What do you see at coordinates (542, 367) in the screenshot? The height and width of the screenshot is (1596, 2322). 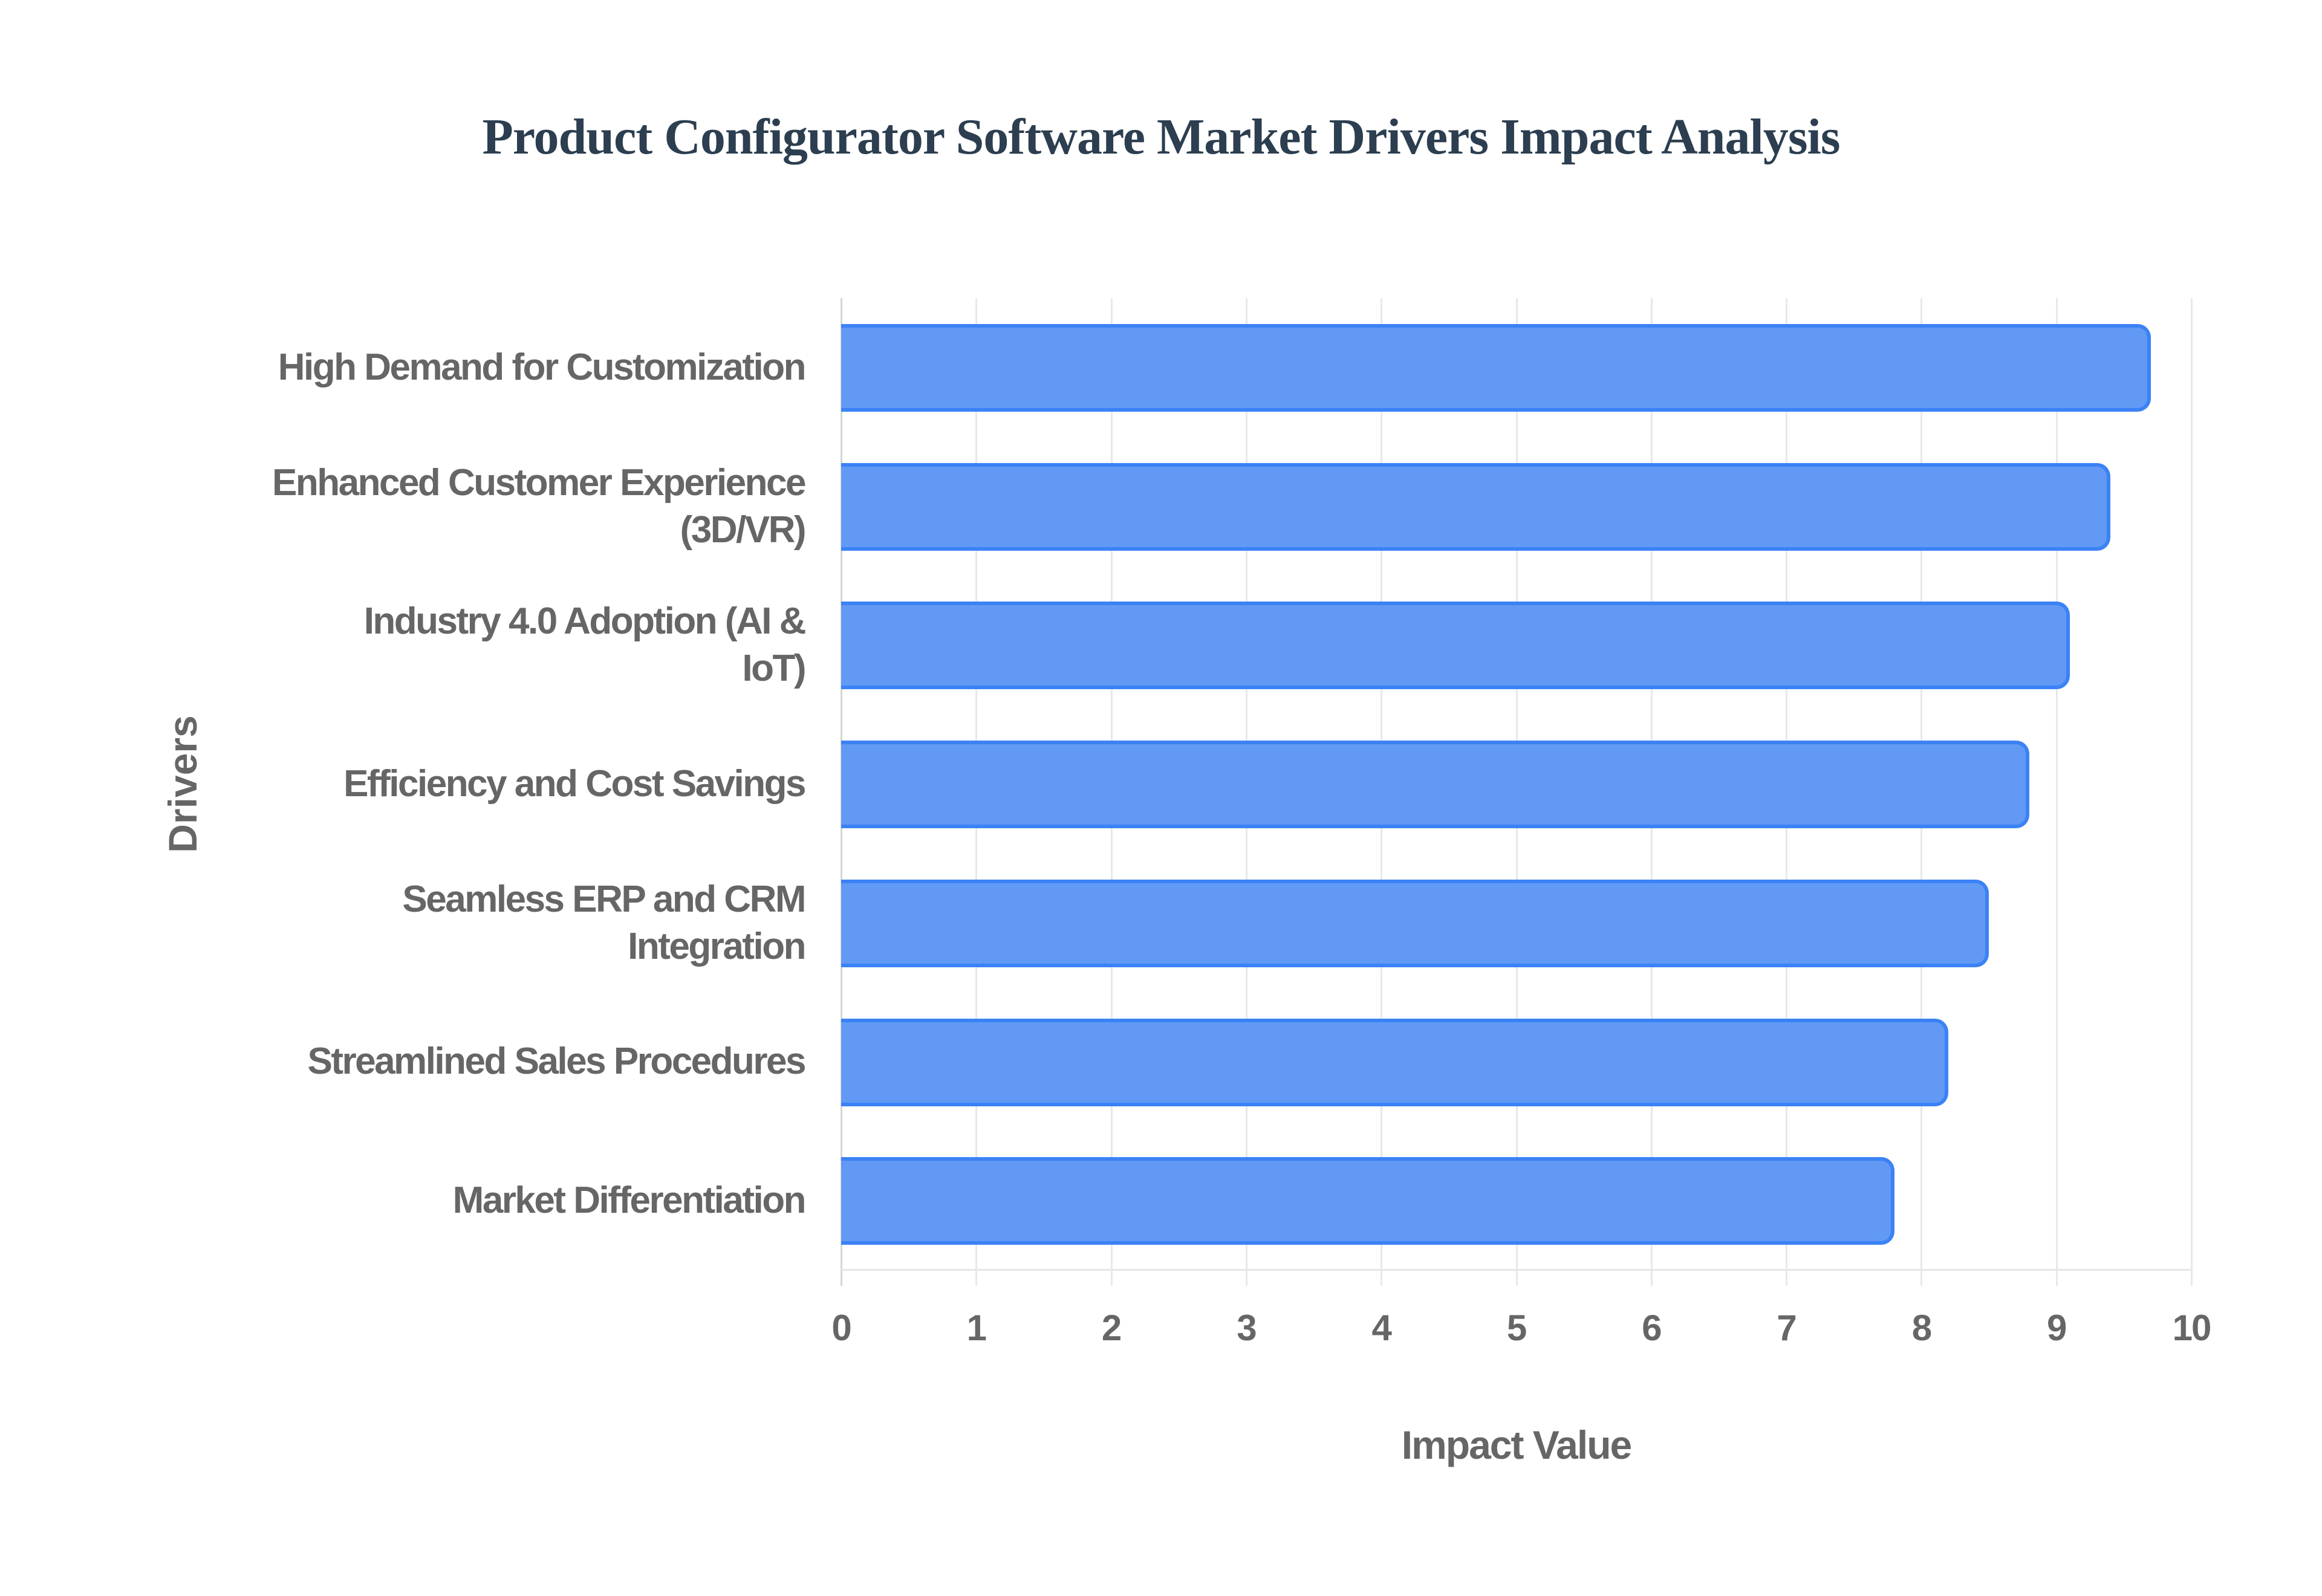 I see `y-tick-label: High Demand for Customization` at bounding box center [542, 367].